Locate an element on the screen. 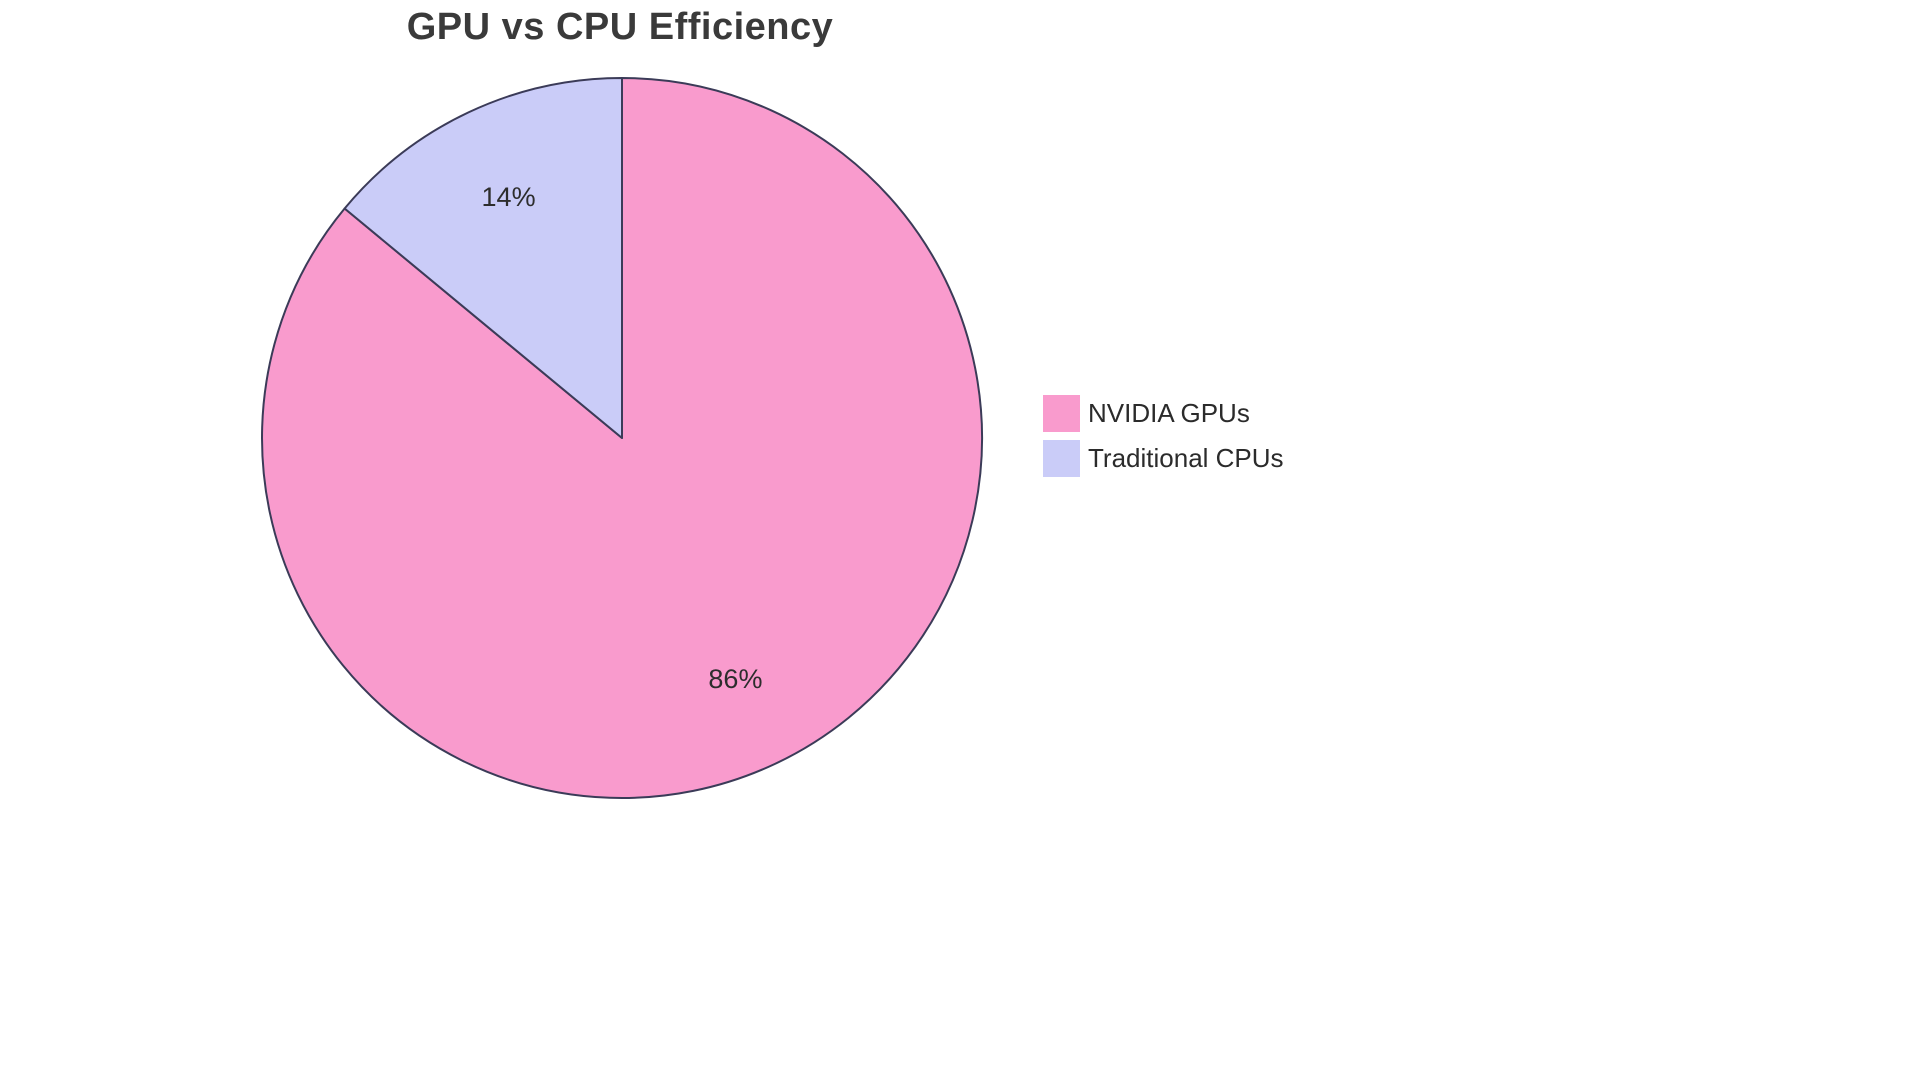 This screenshot has width=1920, height=1083. legend-label-traditional-cpus: Traditional CPUs is located at coordinates (1186, 458).